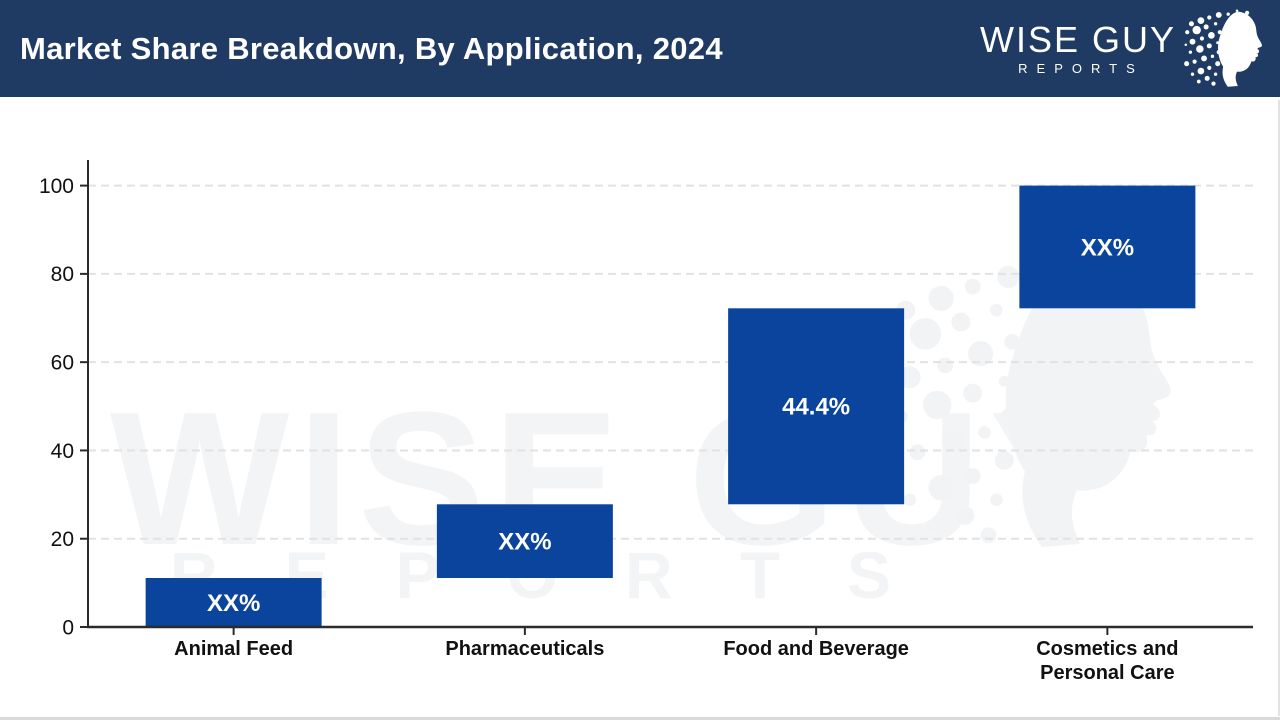 This screenshot has width=1280, height=720. Describe the element at coordinates (524, 649) in the screenshot. I see `x-category-label: Pharmaceuticals` at that location.